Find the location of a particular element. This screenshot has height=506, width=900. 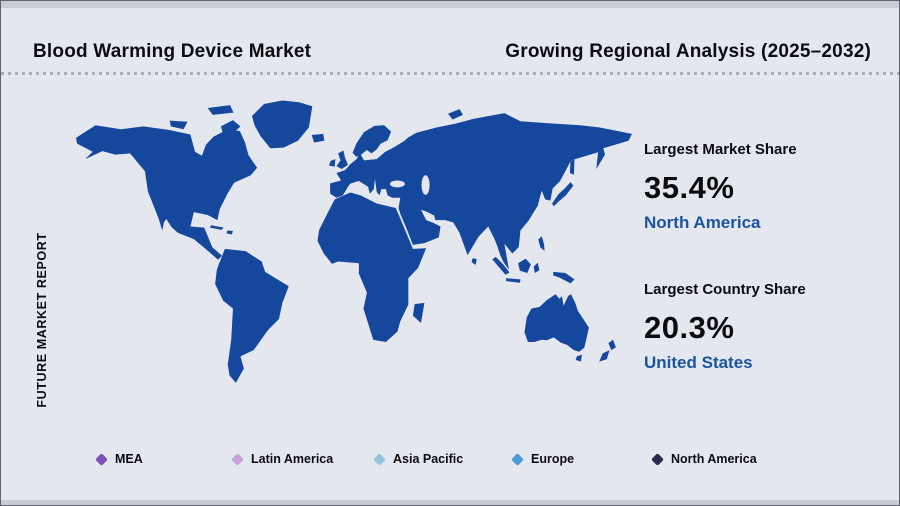

stat-value: 35.4% is located at coordinates (689, 187).